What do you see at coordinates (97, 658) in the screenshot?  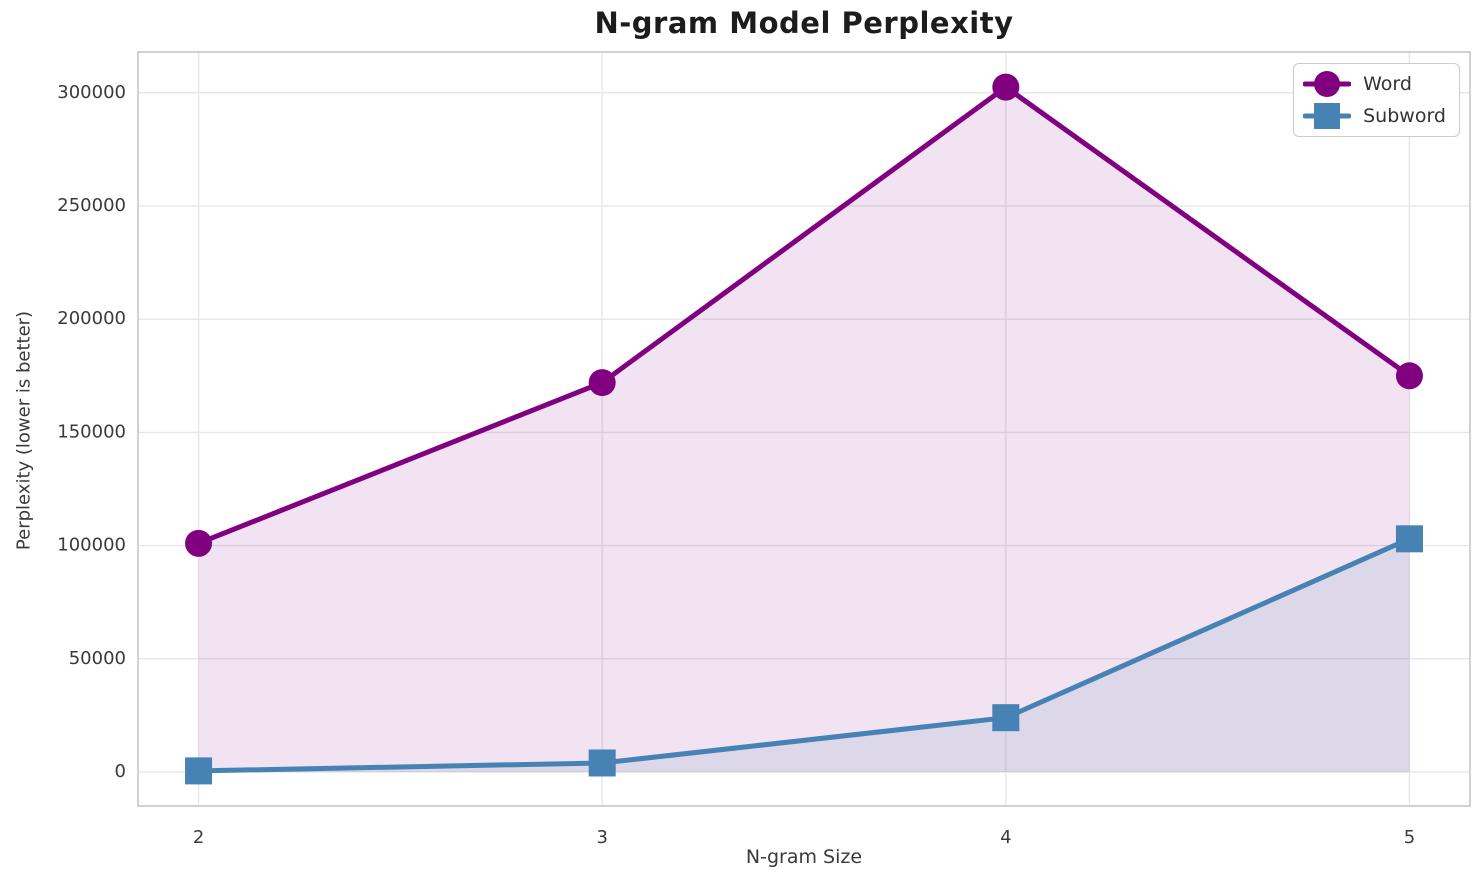 I see `y-tick-label: 50000` at bounding box center [97, 658].